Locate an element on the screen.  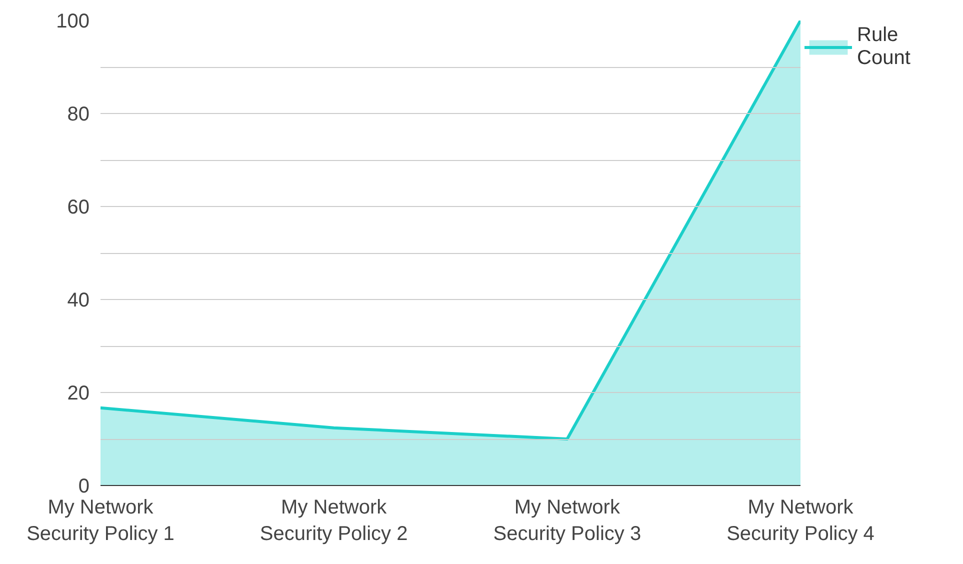
x-tick-label: My Network Security Policy 3 is located at coordinates (567, 520).